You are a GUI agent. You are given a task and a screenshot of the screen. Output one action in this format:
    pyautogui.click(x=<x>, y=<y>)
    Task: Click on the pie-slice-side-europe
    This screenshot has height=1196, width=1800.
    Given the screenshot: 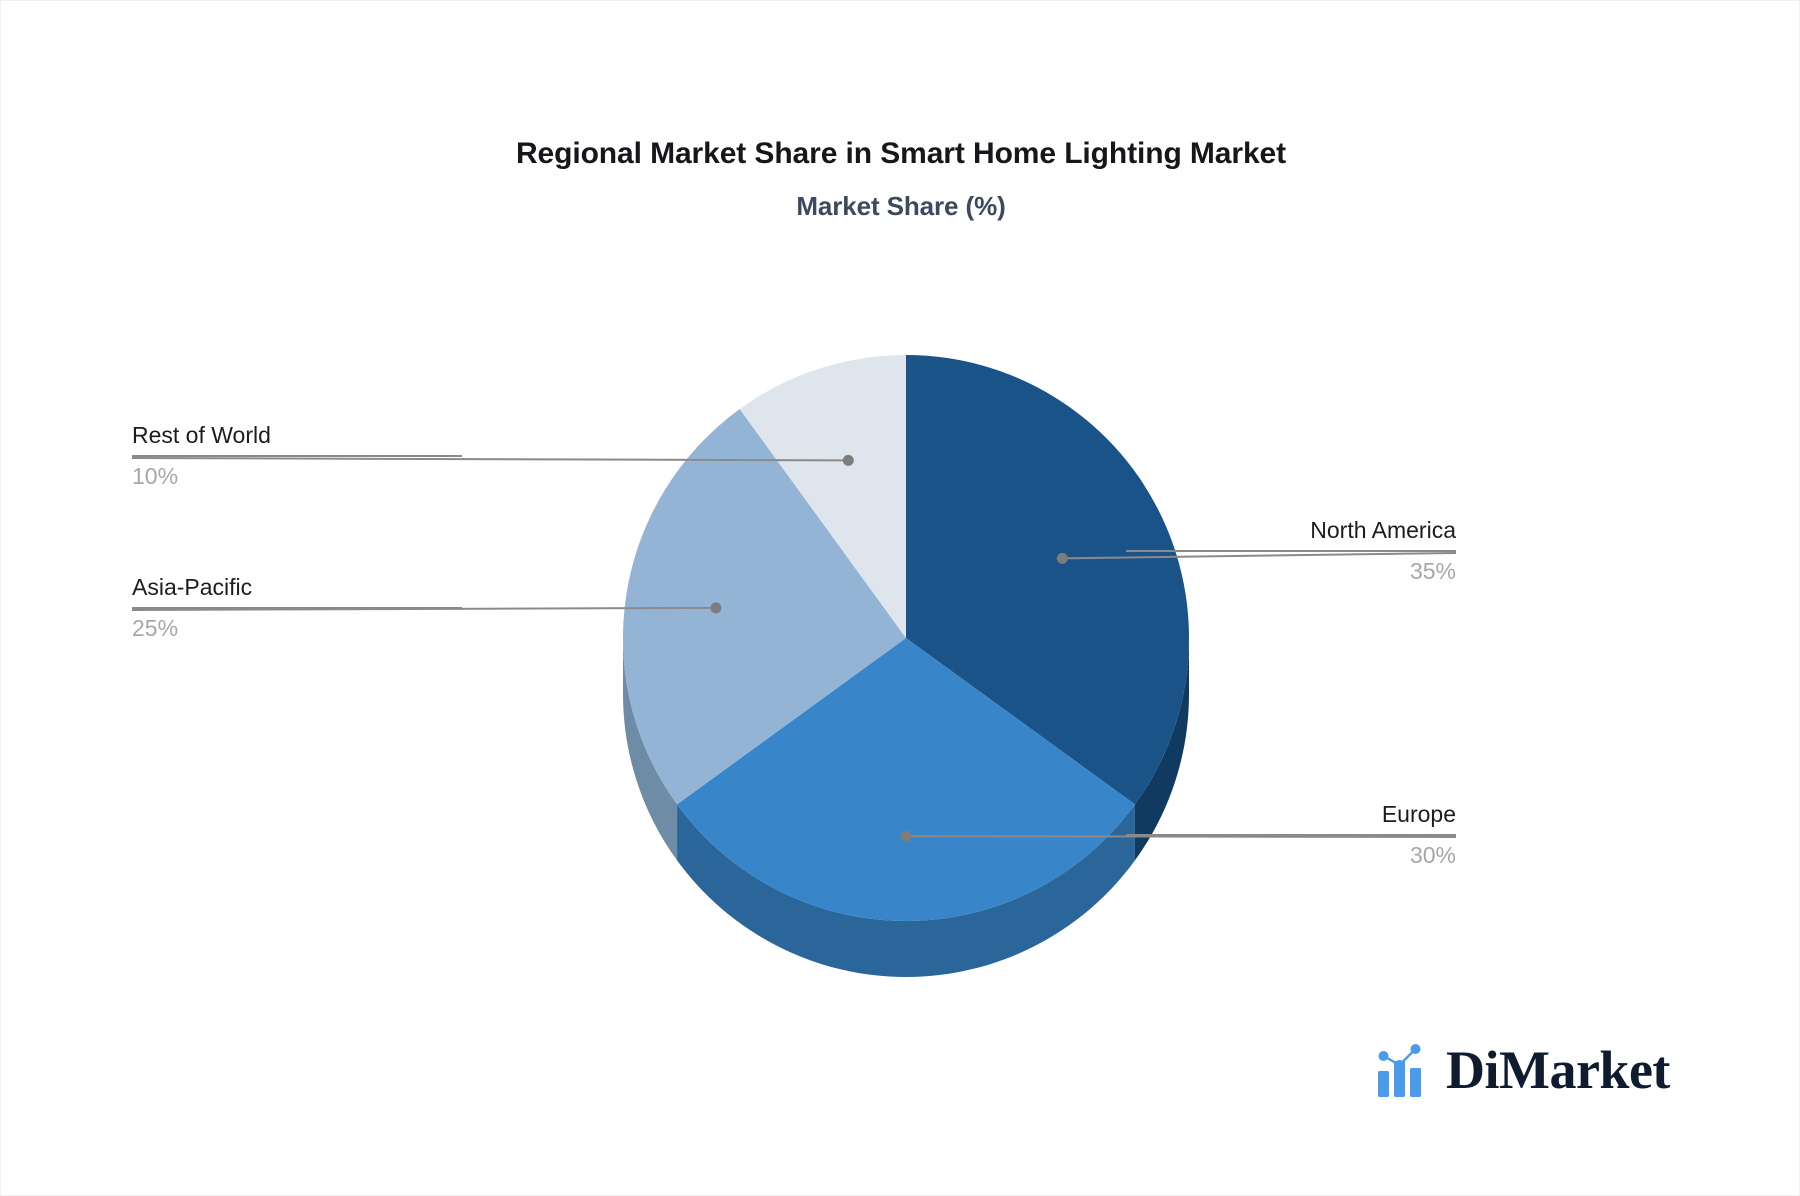 What is the action you would take?
    pyautogui.click(x=906, y=891)
    